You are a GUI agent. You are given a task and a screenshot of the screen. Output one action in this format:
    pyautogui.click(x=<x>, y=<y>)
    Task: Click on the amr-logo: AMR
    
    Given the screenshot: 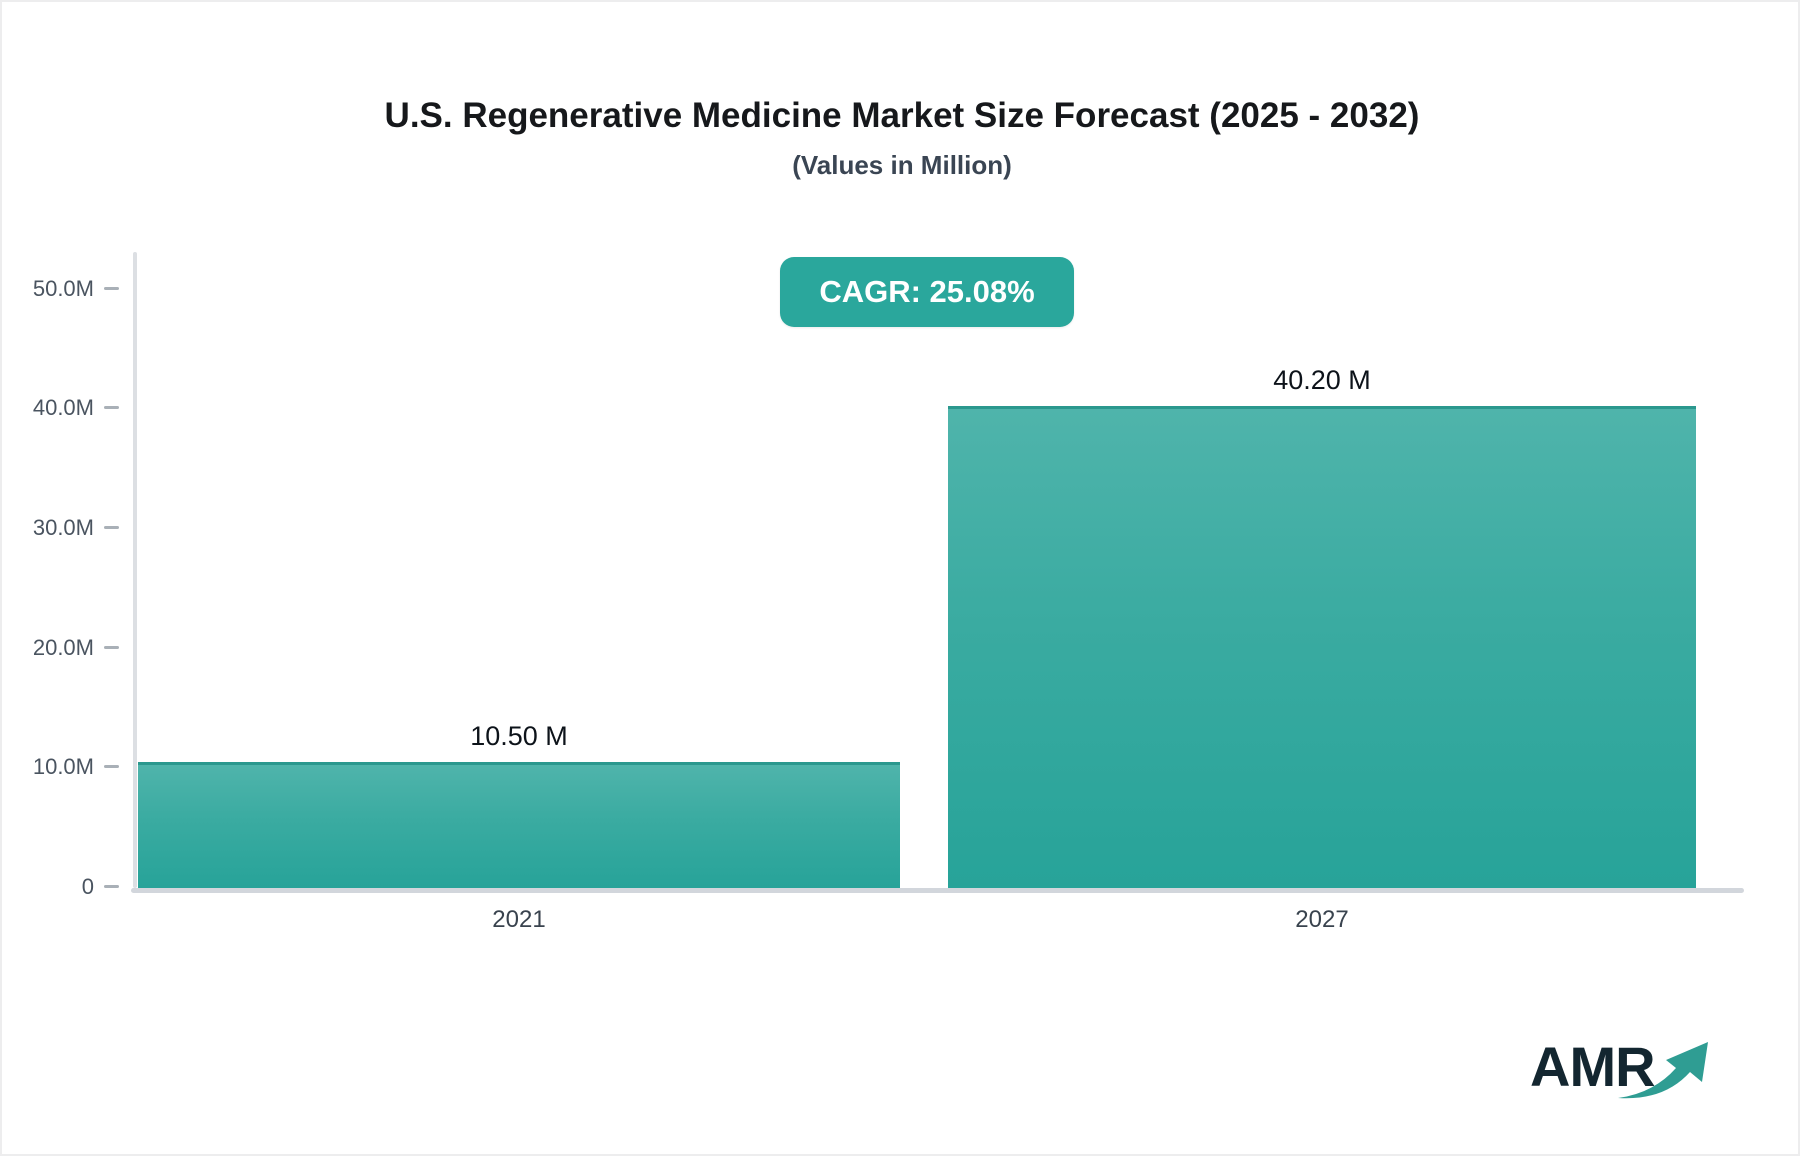 What is the action you would take?
    pyautogui.click(x=1630, y=1079)
    